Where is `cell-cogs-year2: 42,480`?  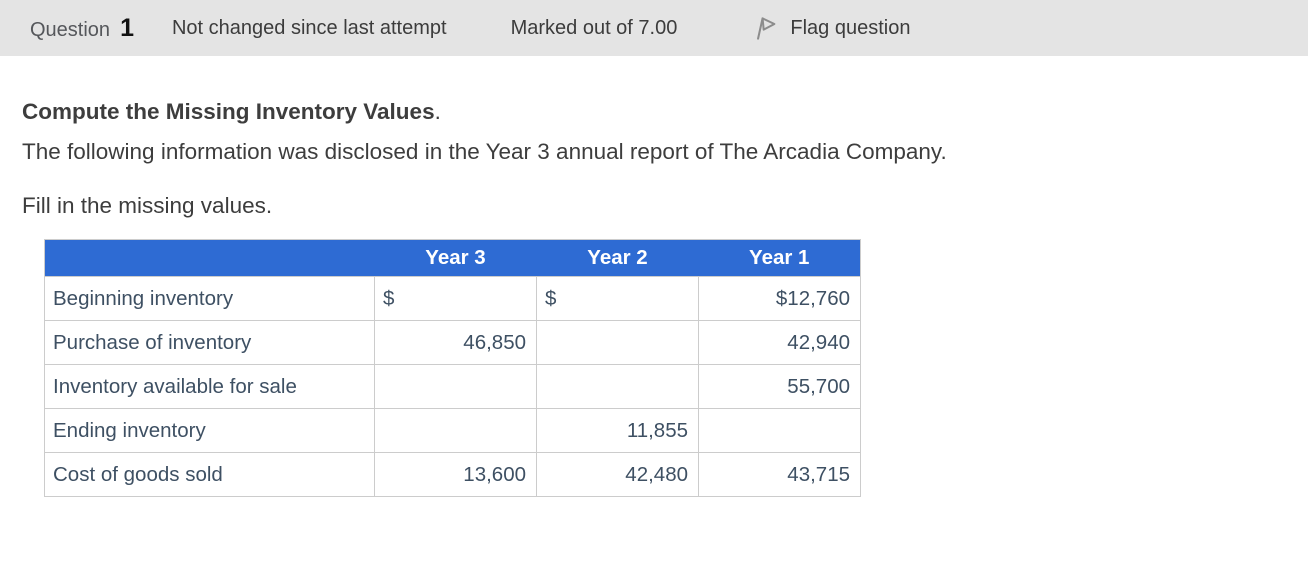 cell-cogs-year2: 42,480 is located at coordinates (617, 474).